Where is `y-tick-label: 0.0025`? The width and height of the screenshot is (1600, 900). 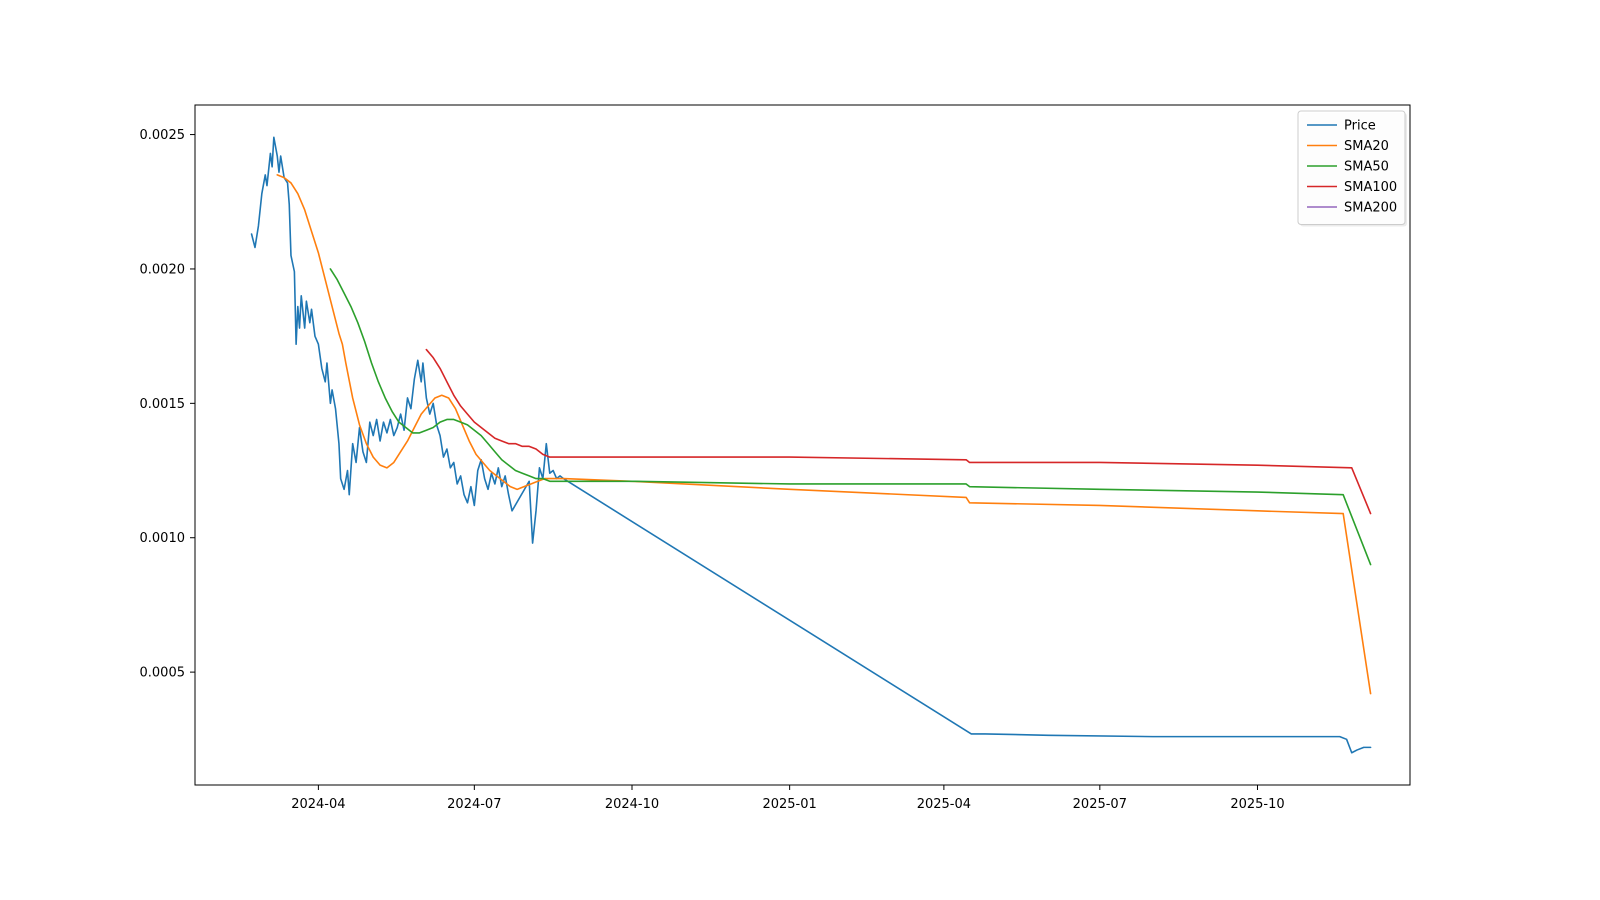 y-tick-label: 0.0025 is located at coordinates (163, 135).